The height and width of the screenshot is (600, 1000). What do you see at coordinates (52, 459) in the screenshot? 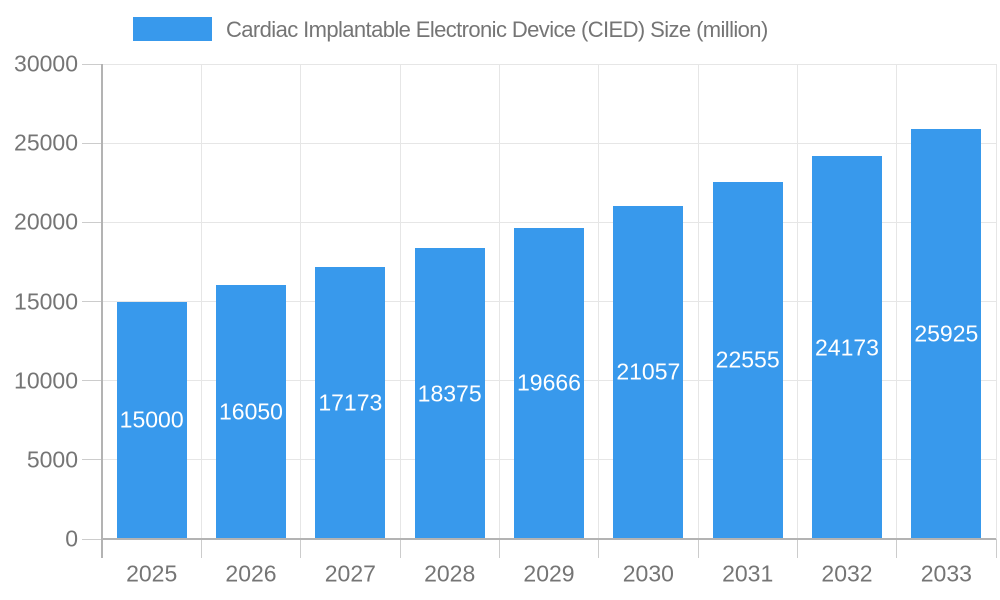
I see `y-axis-label: 5000` at bounding box center [52, 459].